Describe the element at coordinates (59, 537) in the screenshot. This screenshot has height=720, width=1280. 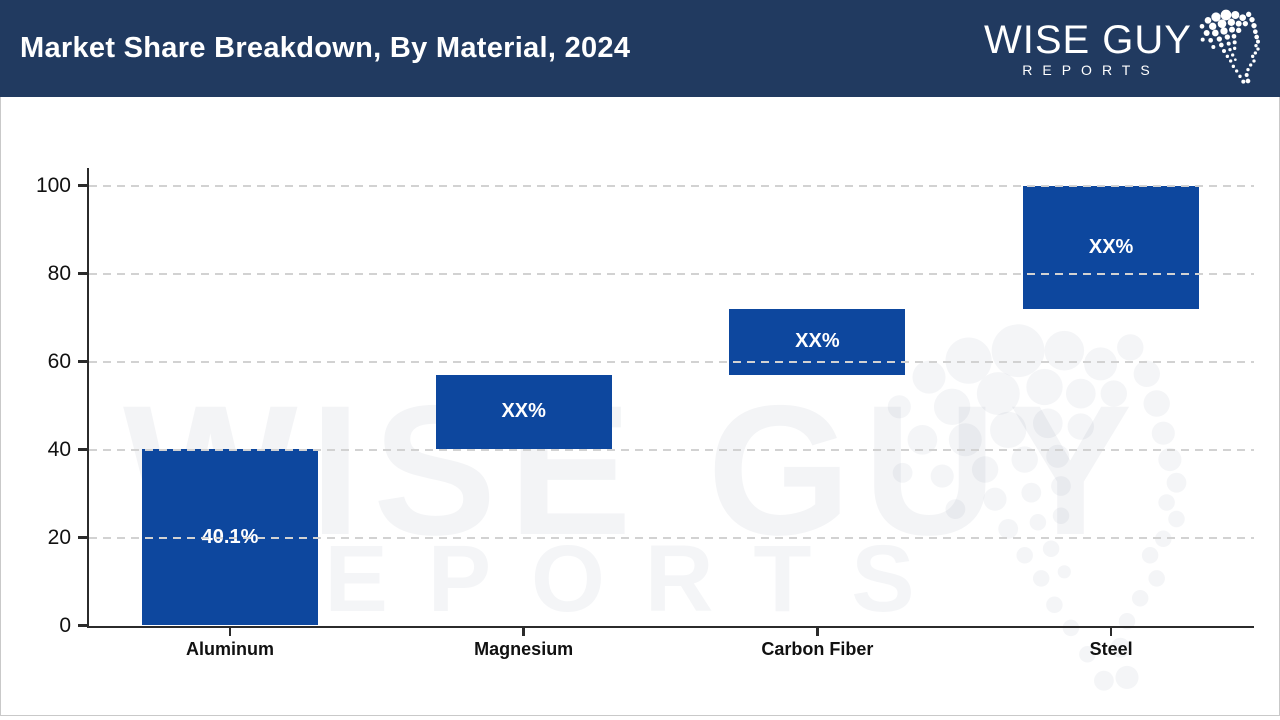
I see `y-tick-label-20: 20` at that location.